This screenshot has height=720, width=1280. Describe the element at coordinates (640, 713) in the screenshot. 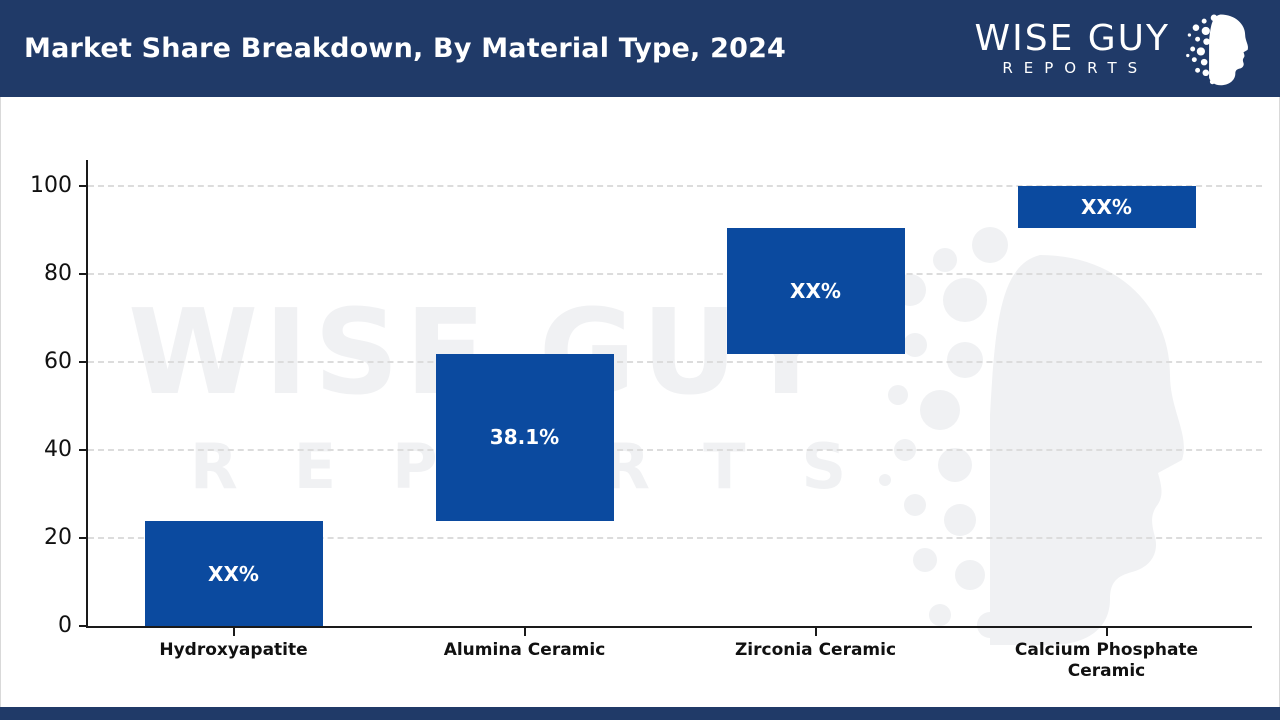

I see `footer-bar` at that location.